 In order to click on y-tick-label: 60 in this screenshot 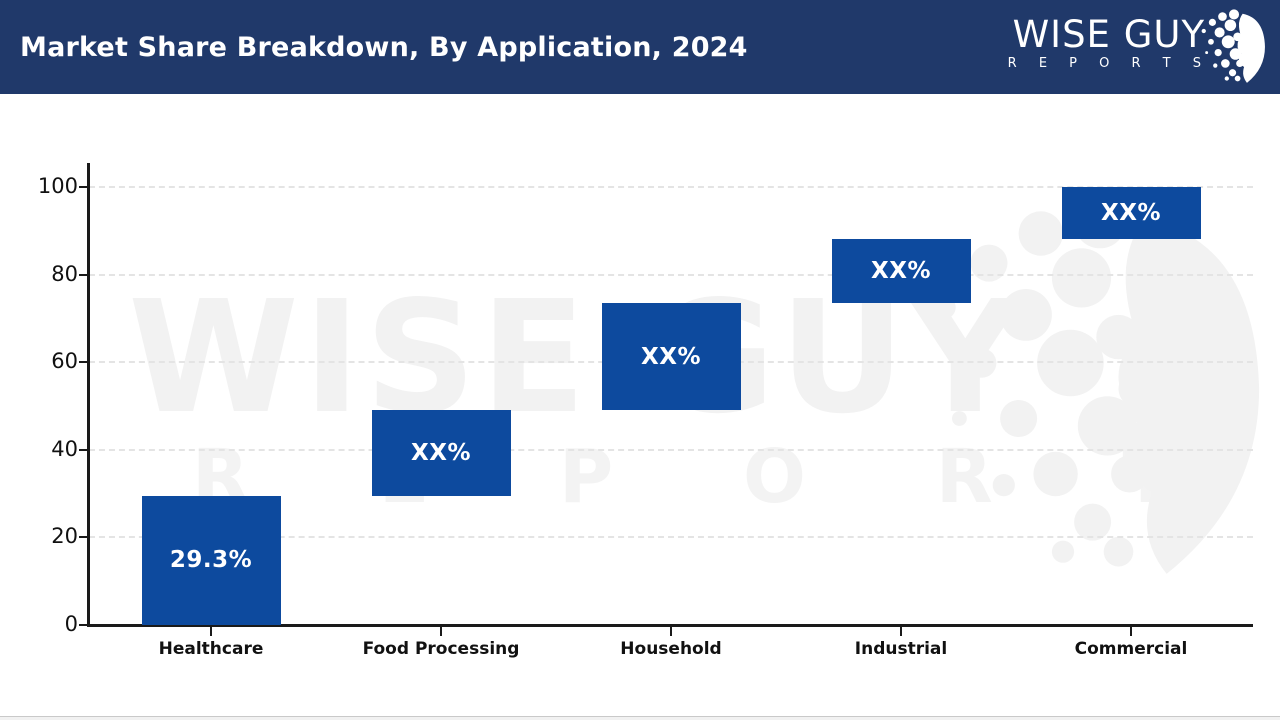, I will do `click(64, 361)`.